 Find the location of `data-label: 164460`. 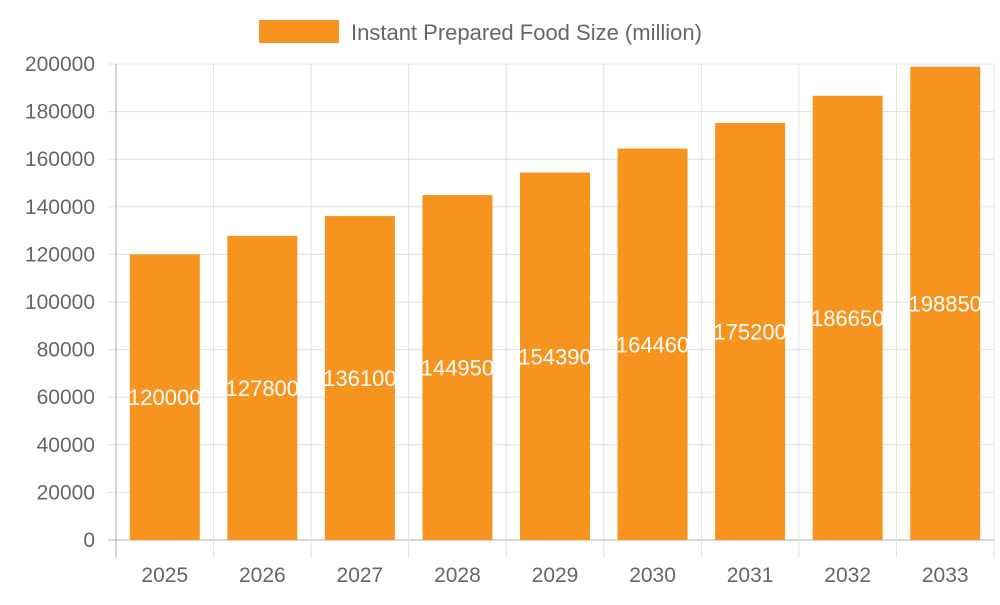

data-label: 164460 is located at coordinates (652, 344).